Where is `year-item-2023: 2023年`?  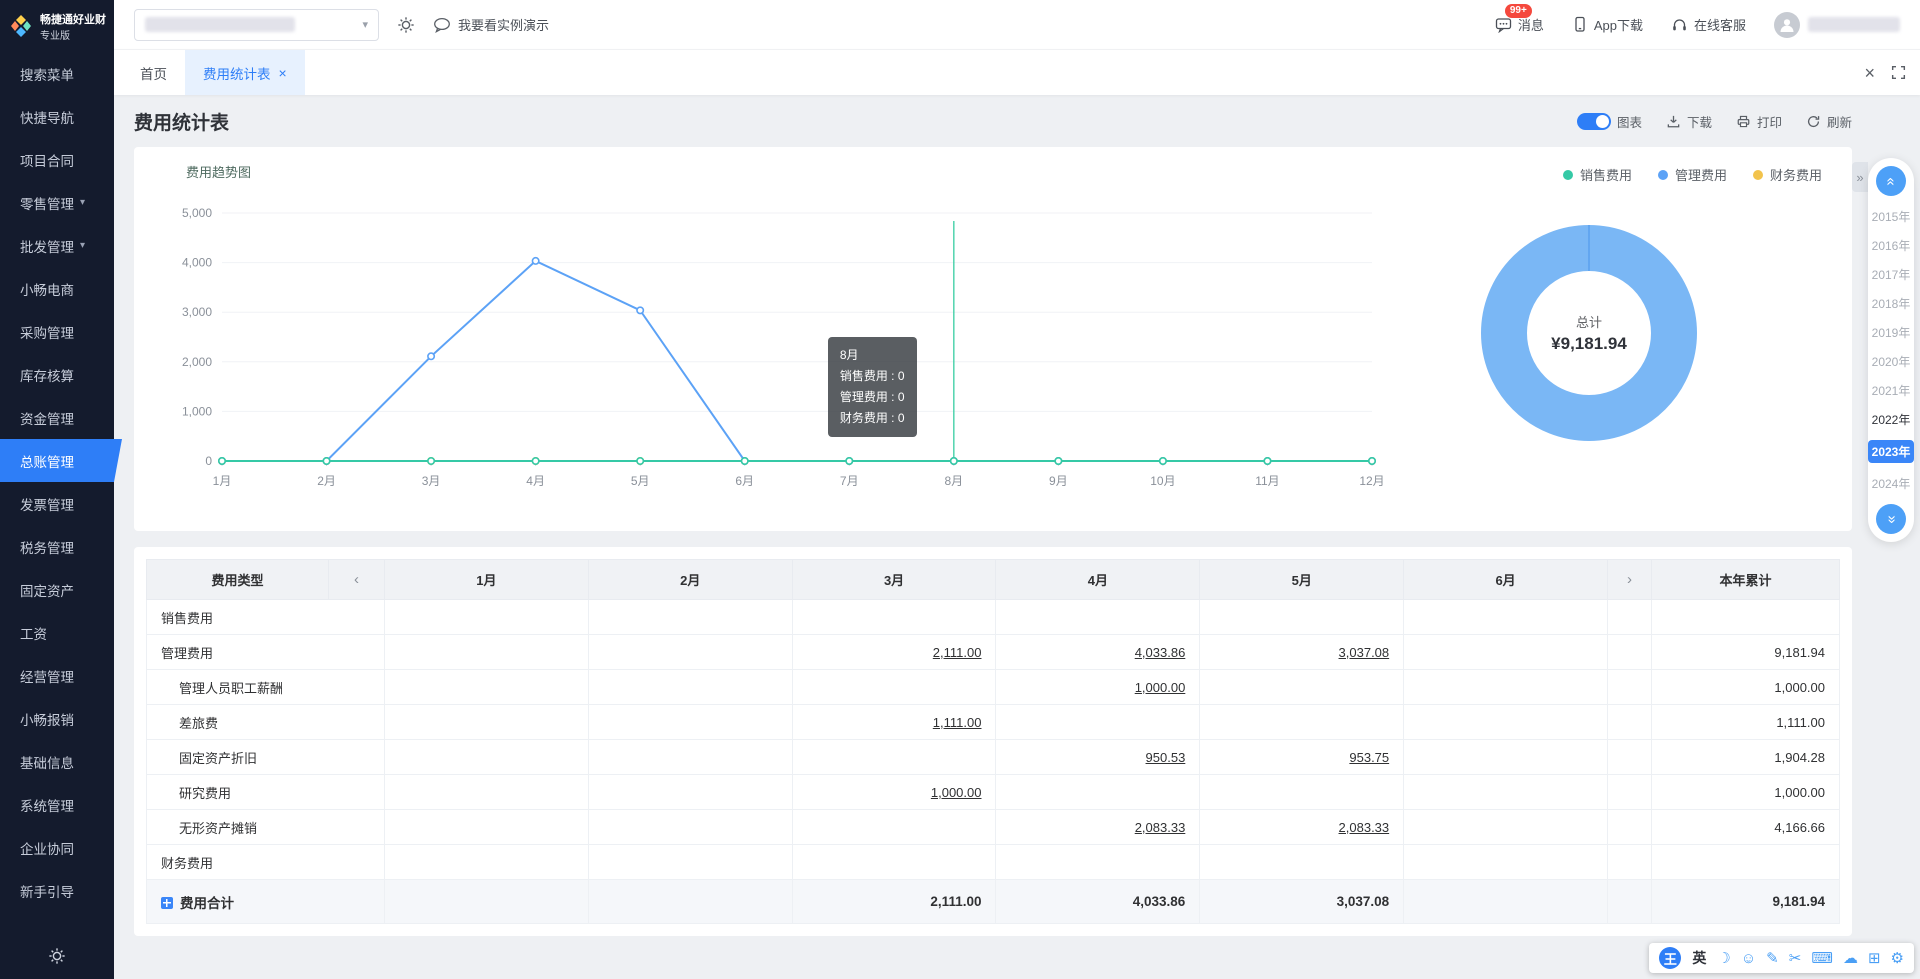 year-item-2023: 2023年 is located at coordinates (1891, 451).